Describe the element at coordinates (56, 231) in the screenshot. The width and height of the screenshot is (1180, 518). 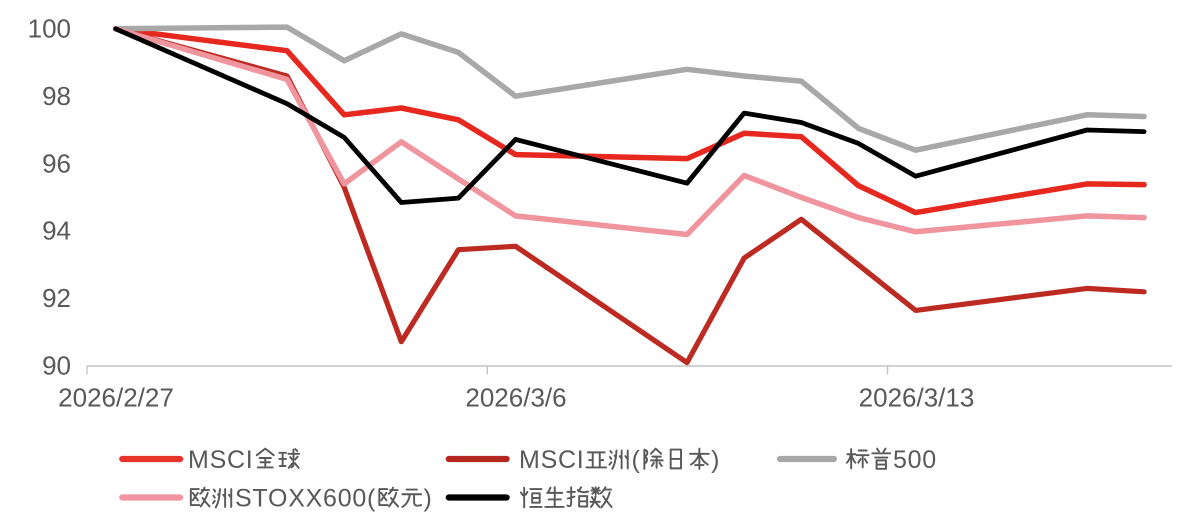
I see `svg-text: 94` at that location.